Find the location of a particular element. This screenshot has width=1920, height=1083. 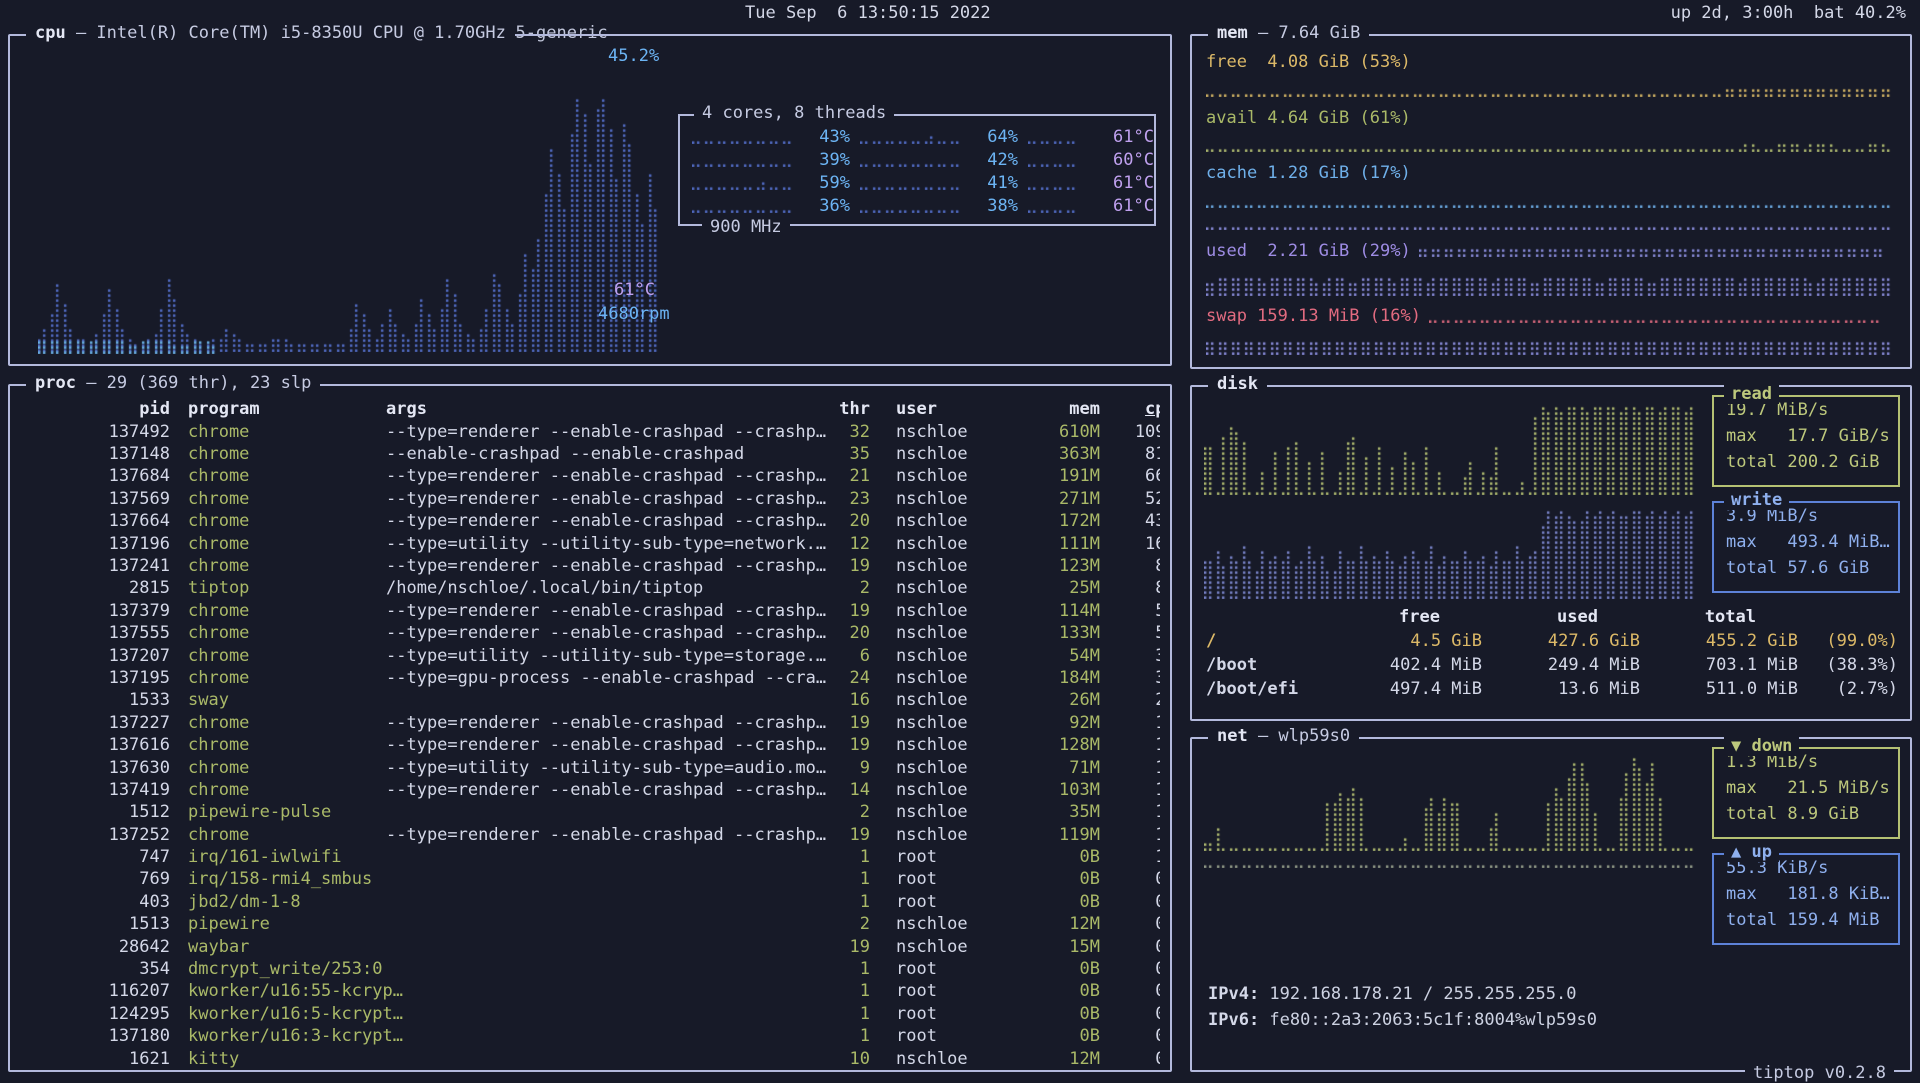

cell-total: 511.0 MiB is located at coordinates (1719, 689).